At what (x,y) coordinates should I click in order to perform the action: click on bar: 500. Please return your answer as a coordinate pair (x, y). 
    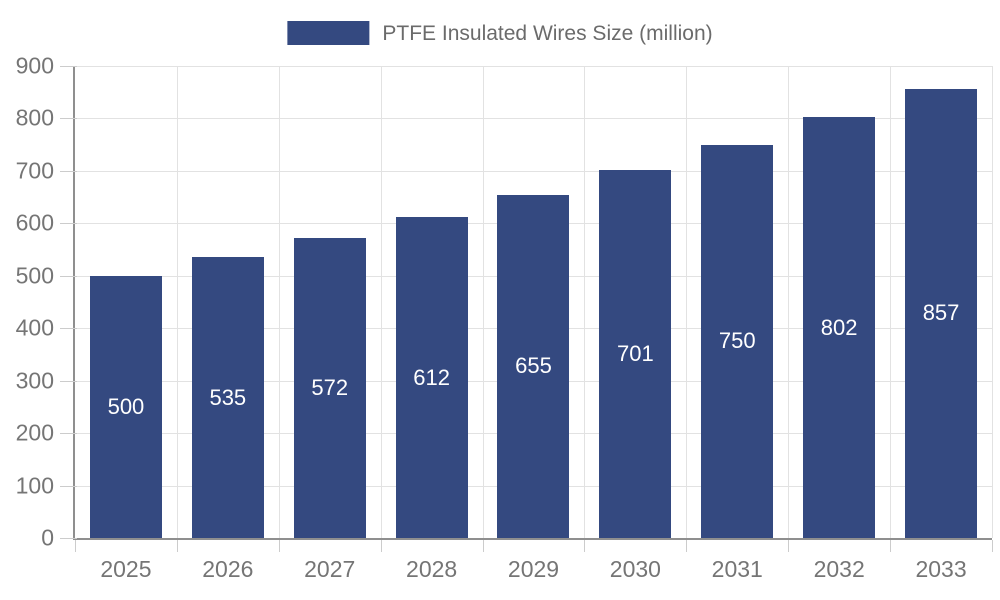
    Looking at the image, I should click on (125, 406).